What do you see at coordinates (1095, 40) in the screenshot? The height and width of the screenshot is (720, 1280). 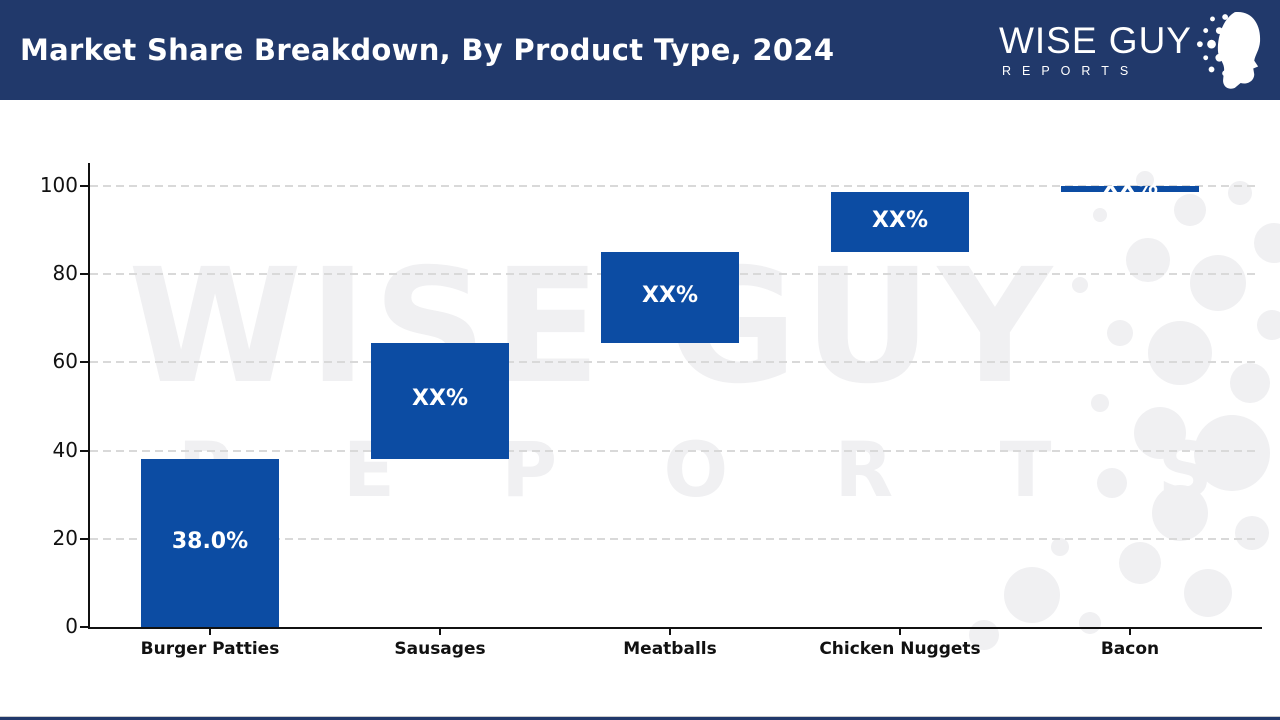 I see `logo-name: WISE GUY` at bounding box center [1095, 40].